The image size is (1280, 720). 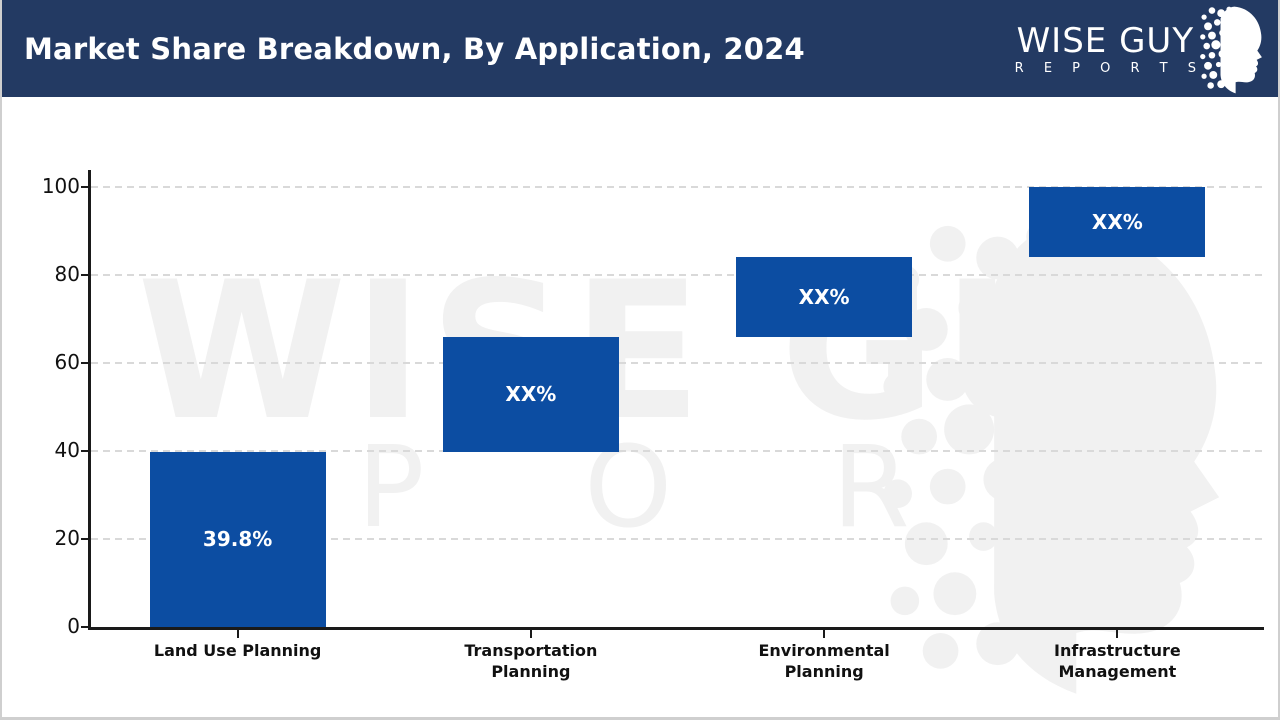 What do you see at coordinates (824, 661) in the screenshot?
I see `x-tick-label: Environmental Planning` at bounding box center [824, 661].